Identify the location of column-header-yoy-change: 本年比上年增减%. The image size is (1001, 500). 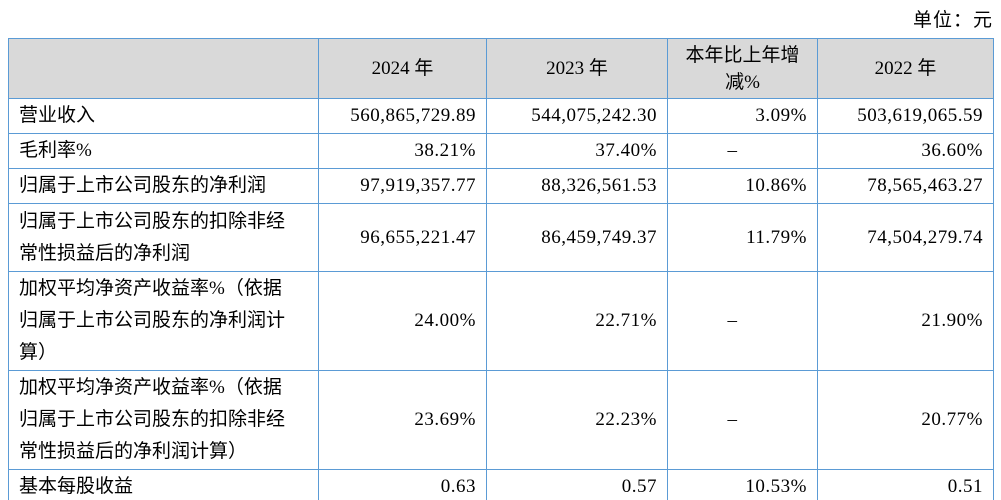
(742, 68).